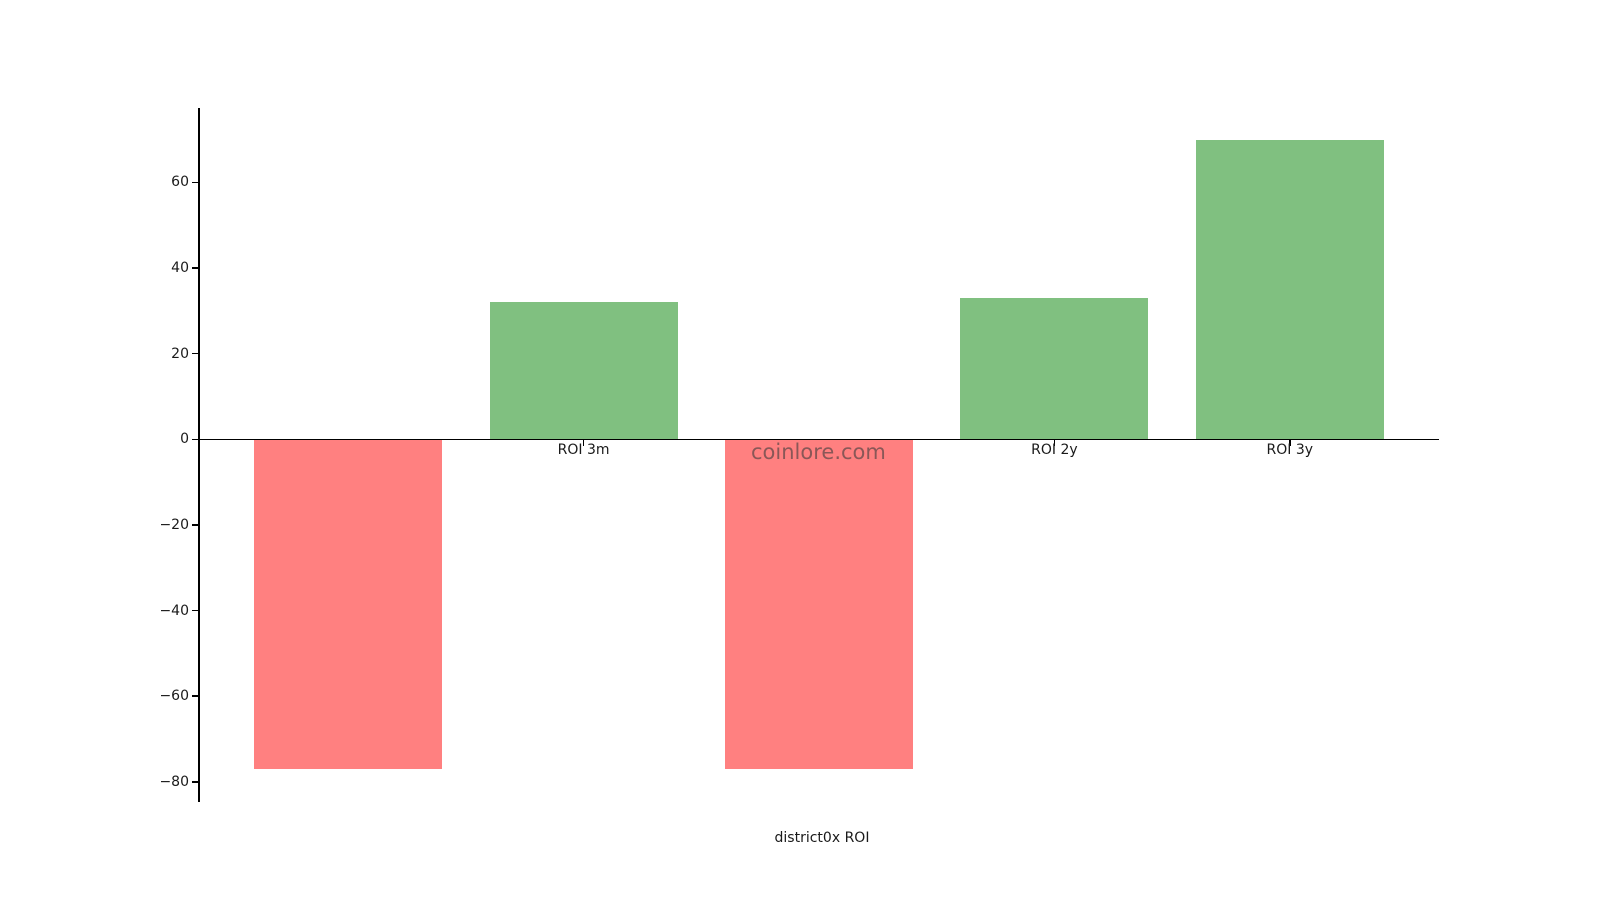 The image size is (1600, 900). What do you see at coordinates (174, 610) in the screenshot?
I see `y-tick-label: −40` at bounding box center [174, 610].